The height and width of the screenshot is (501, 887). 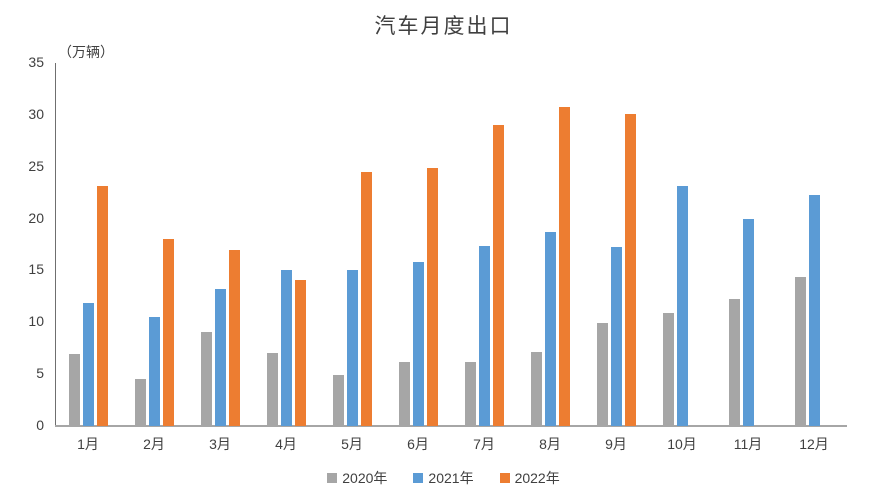 I want to click on x-tick-label-10月: 10月, so click(x=682, y=444).